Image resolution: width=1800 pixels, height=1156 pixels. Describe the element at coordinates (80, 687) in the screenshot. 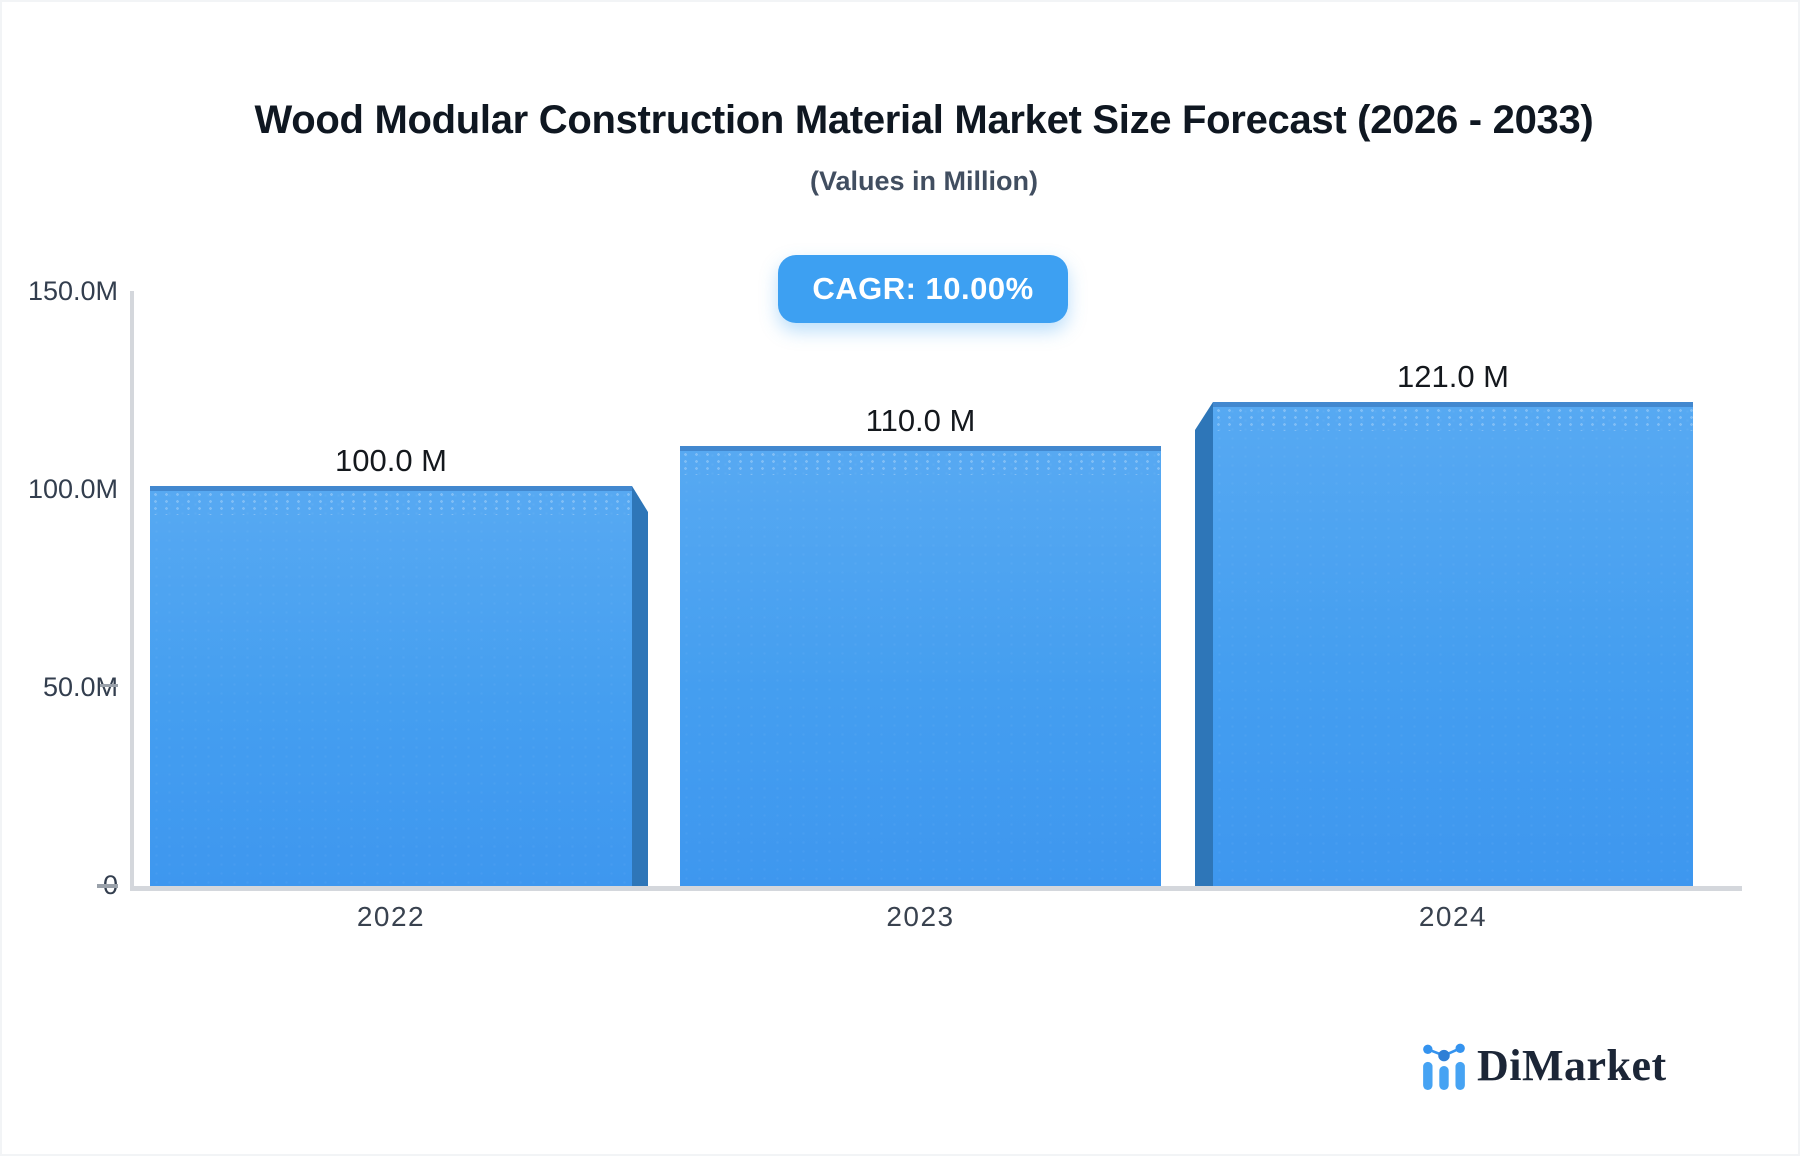

I see `y-axis-tick-label: 50.0M` at that location.